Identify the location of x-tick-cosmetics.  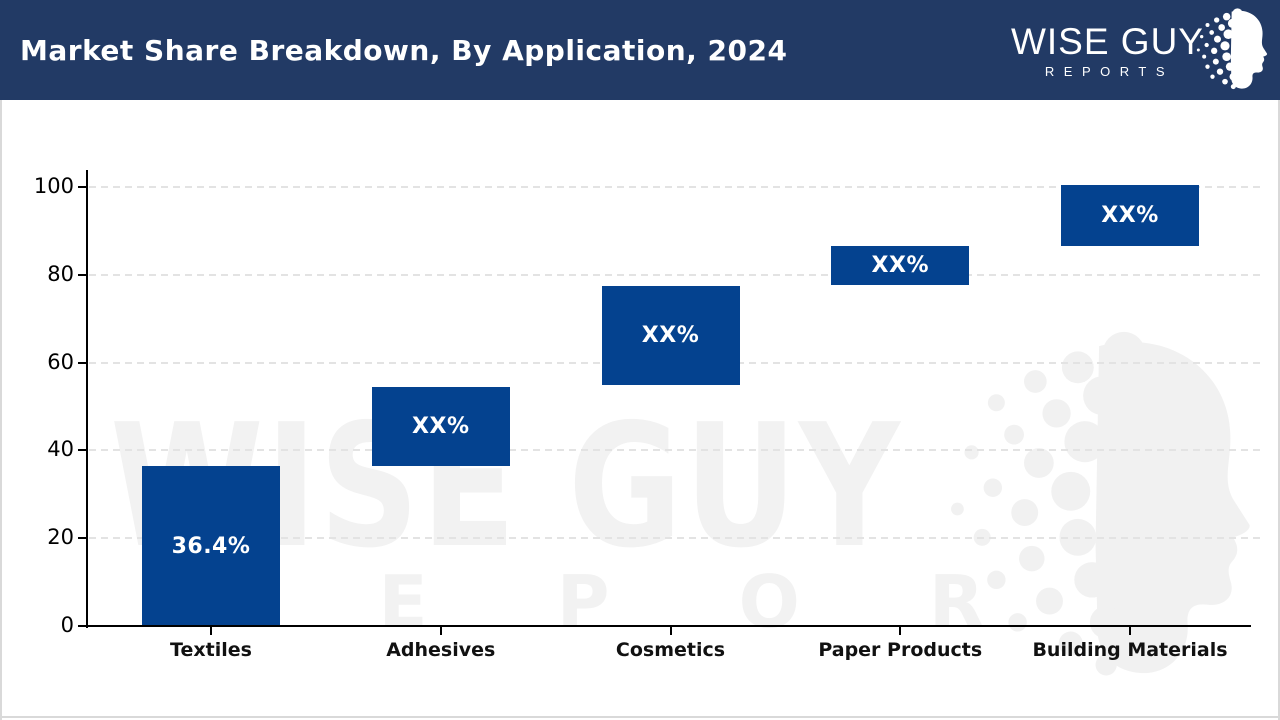
(670, 631).